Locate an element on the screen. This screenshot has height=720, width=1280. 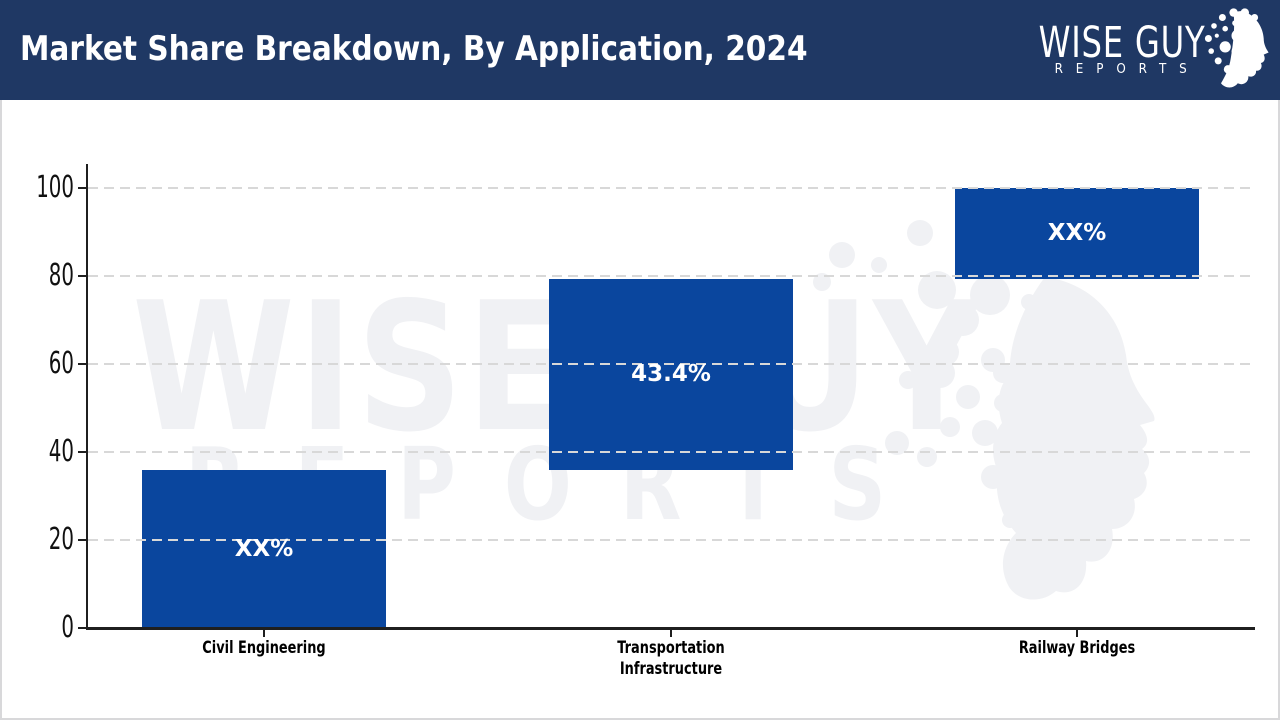
bar-value-label: 43.4% is located at coordinates (671, 374).